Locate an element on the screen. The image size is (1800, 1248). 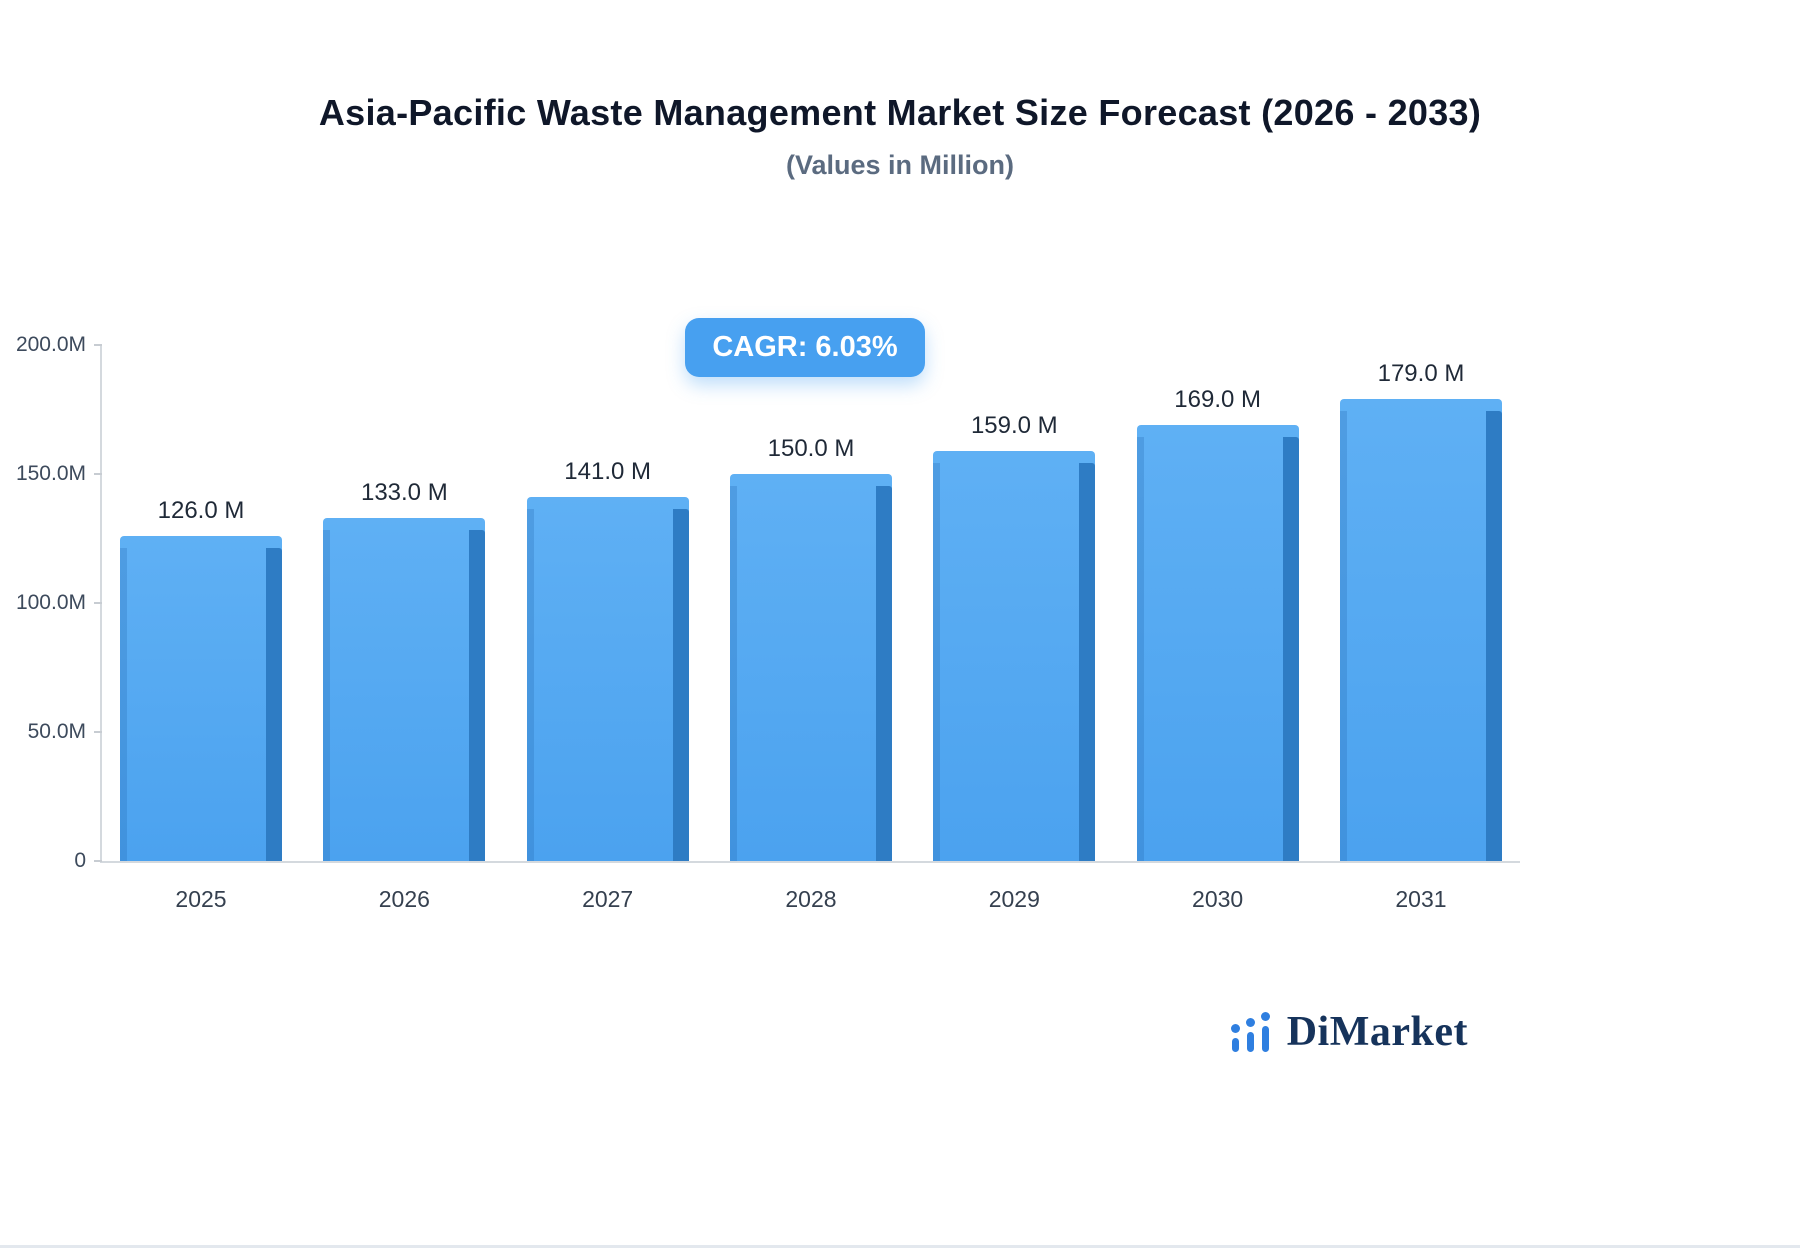
bar-group: 126.0 M 2025 is located at coordinates (201, 628).